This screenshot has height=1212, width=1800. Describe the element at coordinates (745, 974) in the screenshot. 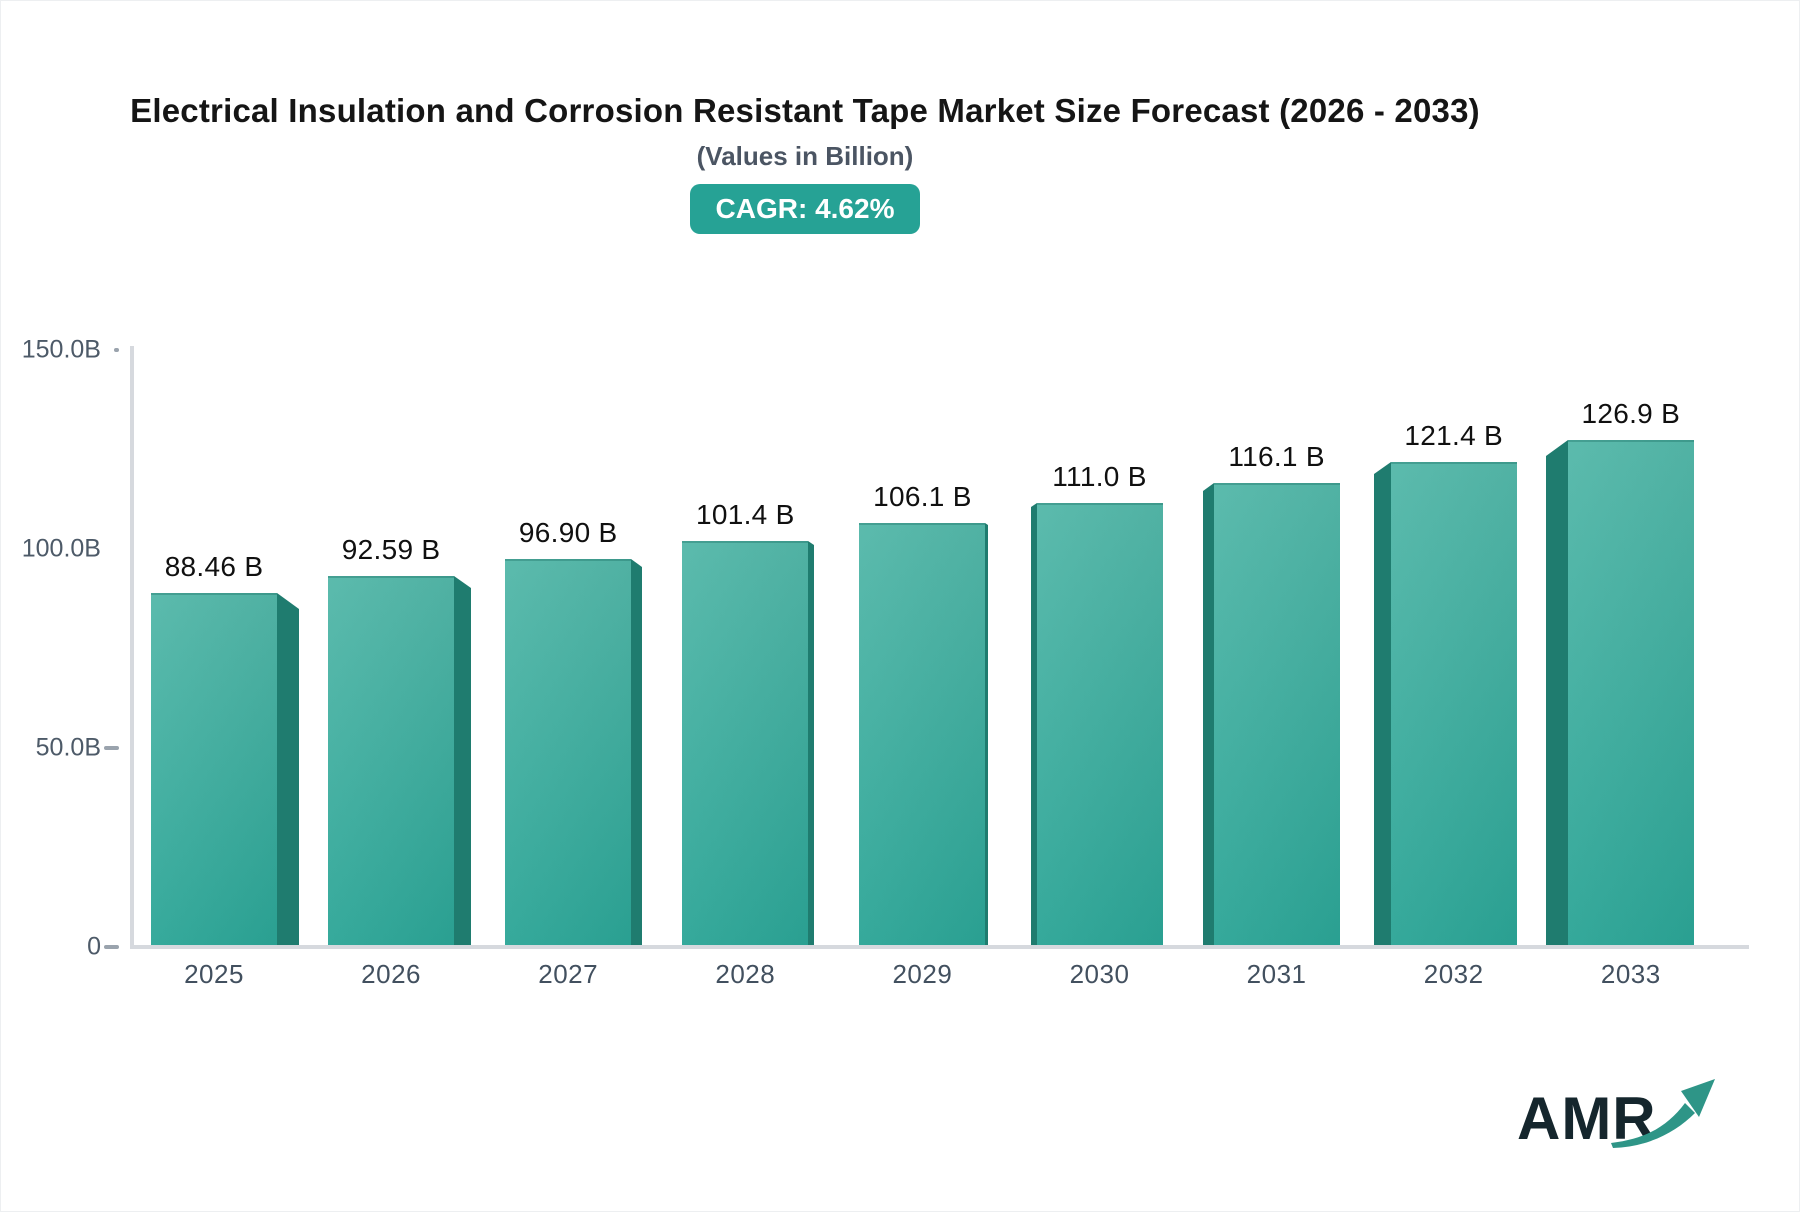

I see `x-axis-category-label: 2028` at that location.